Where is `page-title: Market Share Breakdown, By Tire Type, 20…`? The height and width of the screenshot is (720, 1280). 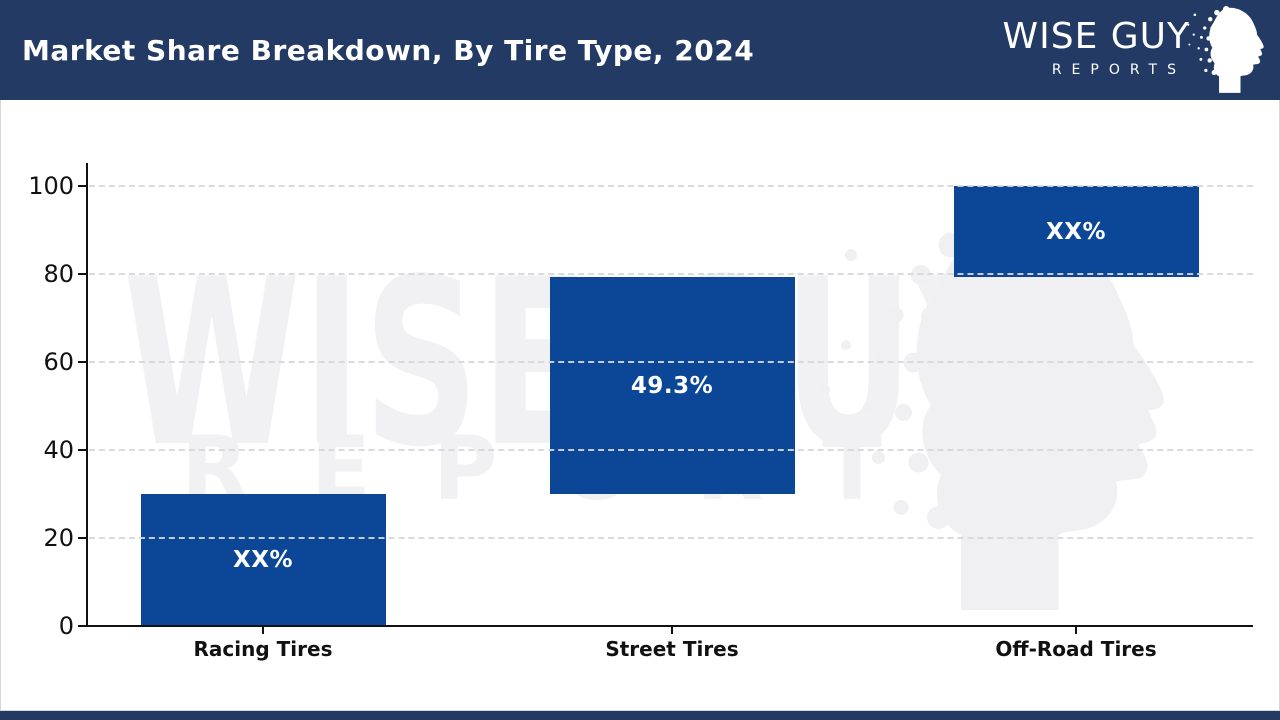
page-title: Market Share Breakdown, By Tire Type, 20… is located at coordinates (388, 50).